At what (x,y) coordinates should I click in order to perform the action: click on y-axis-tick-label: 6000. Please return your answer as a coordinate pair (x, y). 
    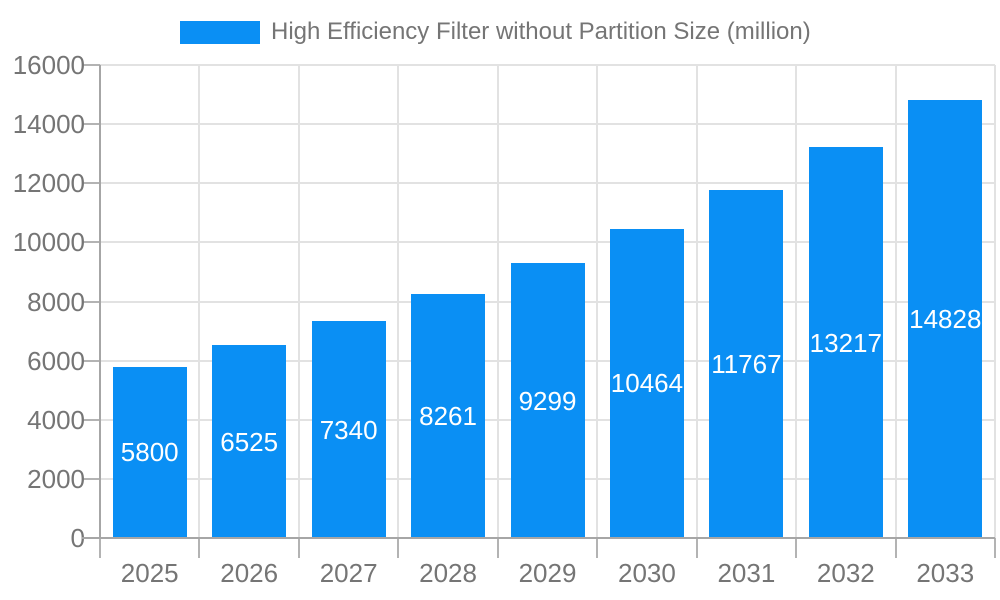
    Looking at the image, I should click on (56, 360).